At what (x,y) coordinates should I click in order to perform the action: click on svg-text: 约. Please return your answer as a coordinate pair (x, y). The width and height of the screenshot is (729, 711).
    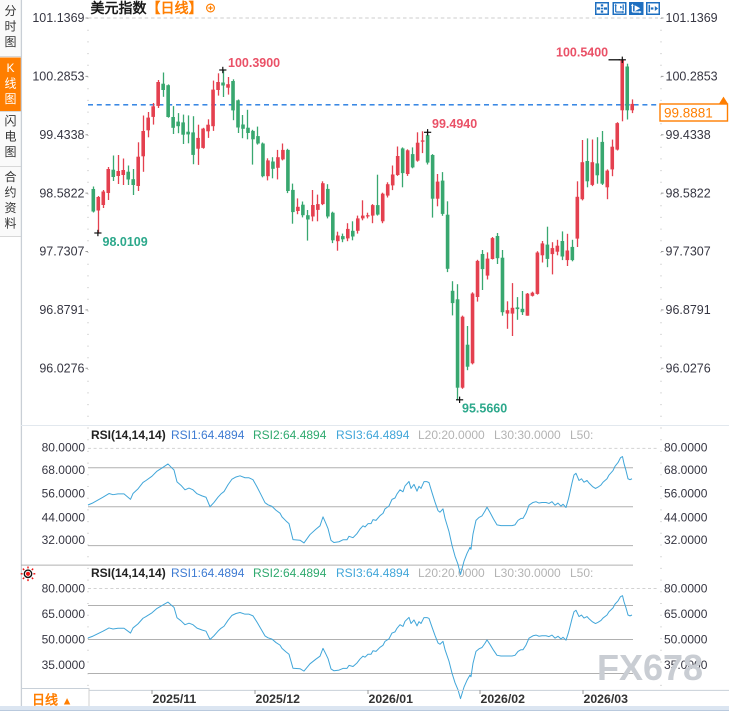
    Looking at the image, I should click on (10, 192).